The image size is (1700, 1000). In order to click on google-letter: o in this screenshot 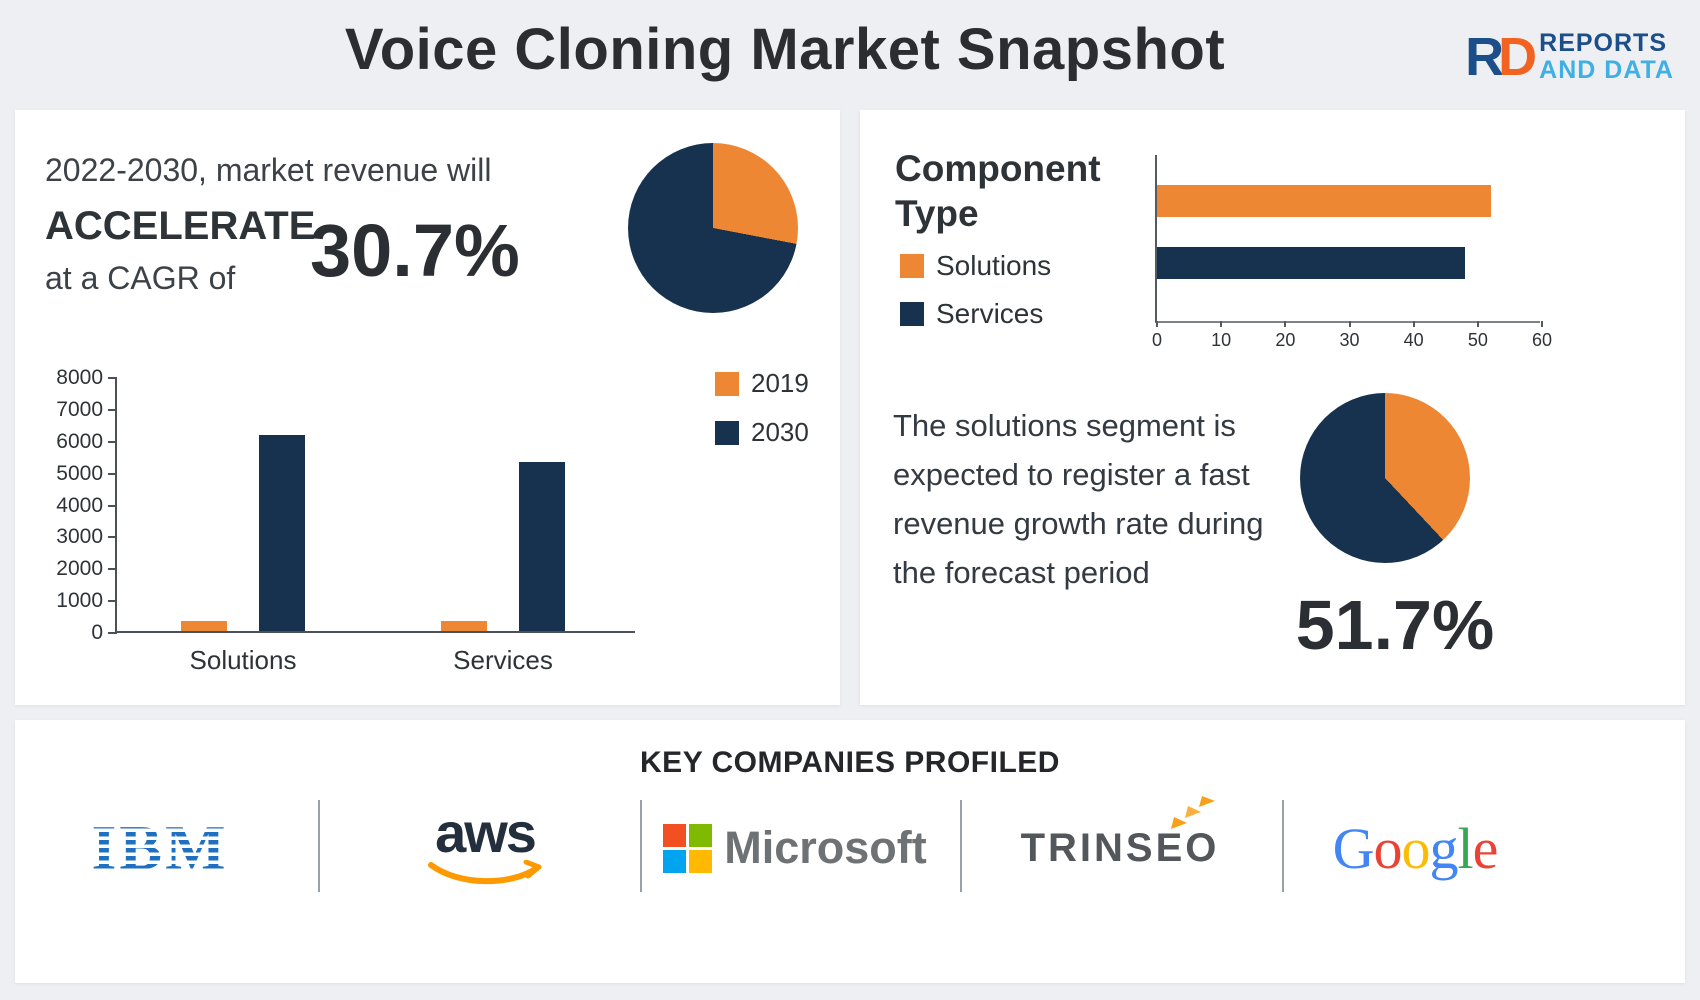, I will do `click(1416, 848)`.